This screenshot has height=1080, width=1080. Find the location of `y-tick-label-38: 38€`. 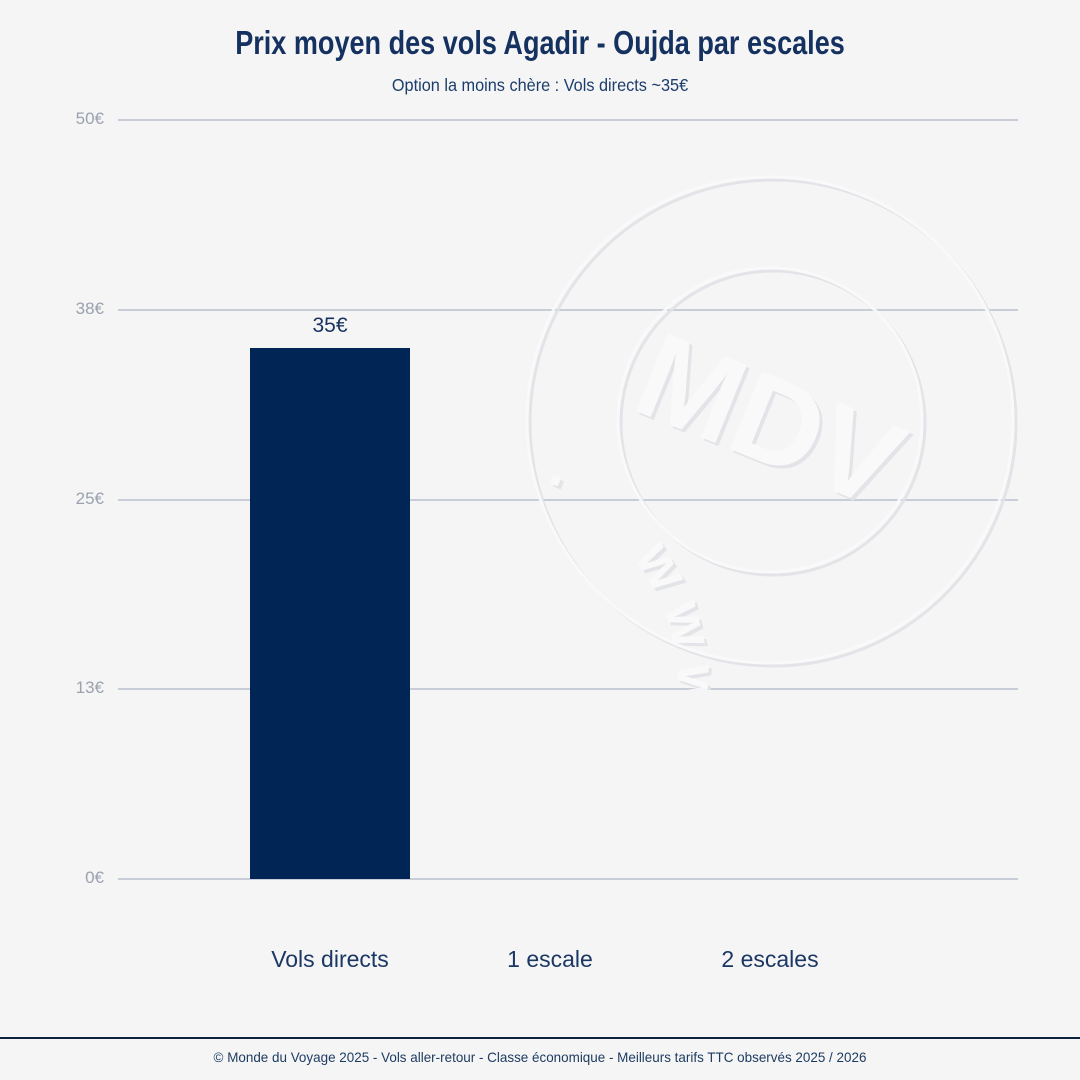

y-tick-label-38: 38€ is located at coordinates (89, 308).